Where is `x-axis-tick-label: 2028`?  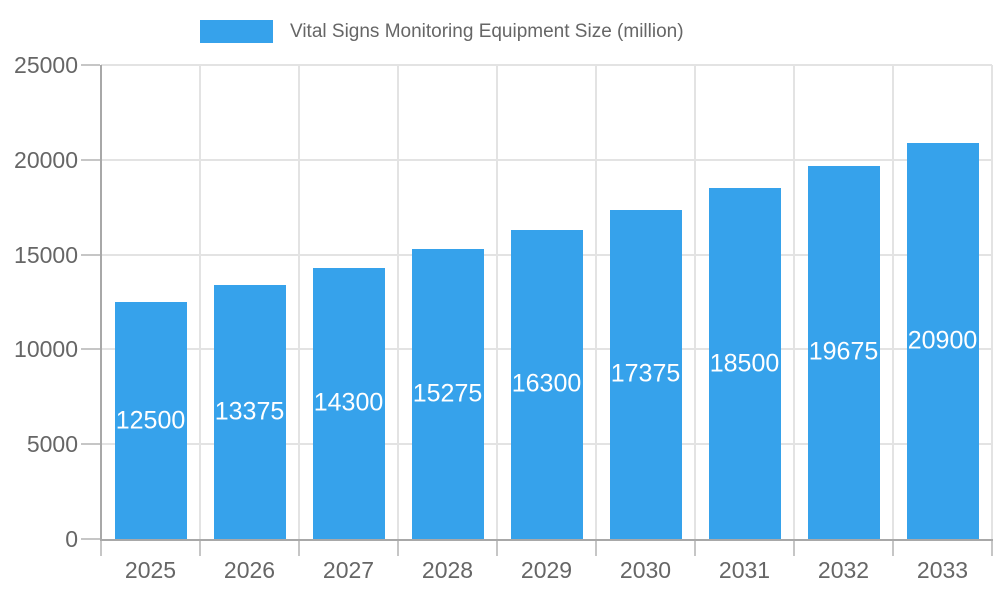
x-axis-tick-label: 2028 is located at coordinates (447, 570).